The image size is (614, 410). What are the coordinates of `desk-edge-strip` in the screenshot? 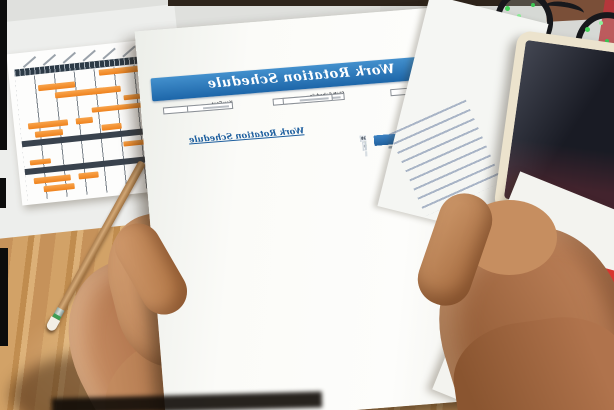 It's located at (391, 3).